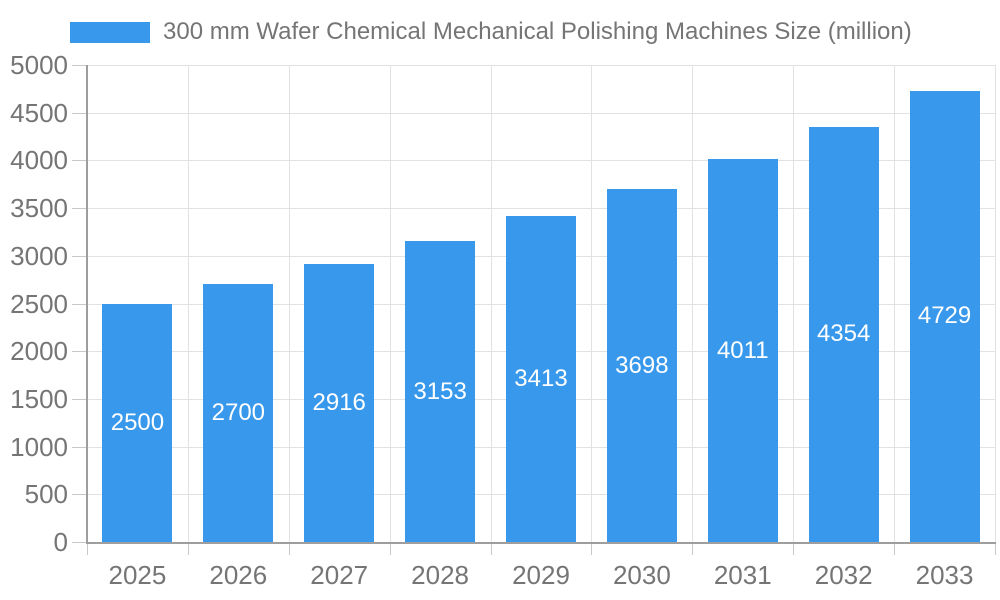 Image resolution: width=1000 pixels, height=600 pixels. I want to click on y-tick-label: 5000, so click(39, 65).